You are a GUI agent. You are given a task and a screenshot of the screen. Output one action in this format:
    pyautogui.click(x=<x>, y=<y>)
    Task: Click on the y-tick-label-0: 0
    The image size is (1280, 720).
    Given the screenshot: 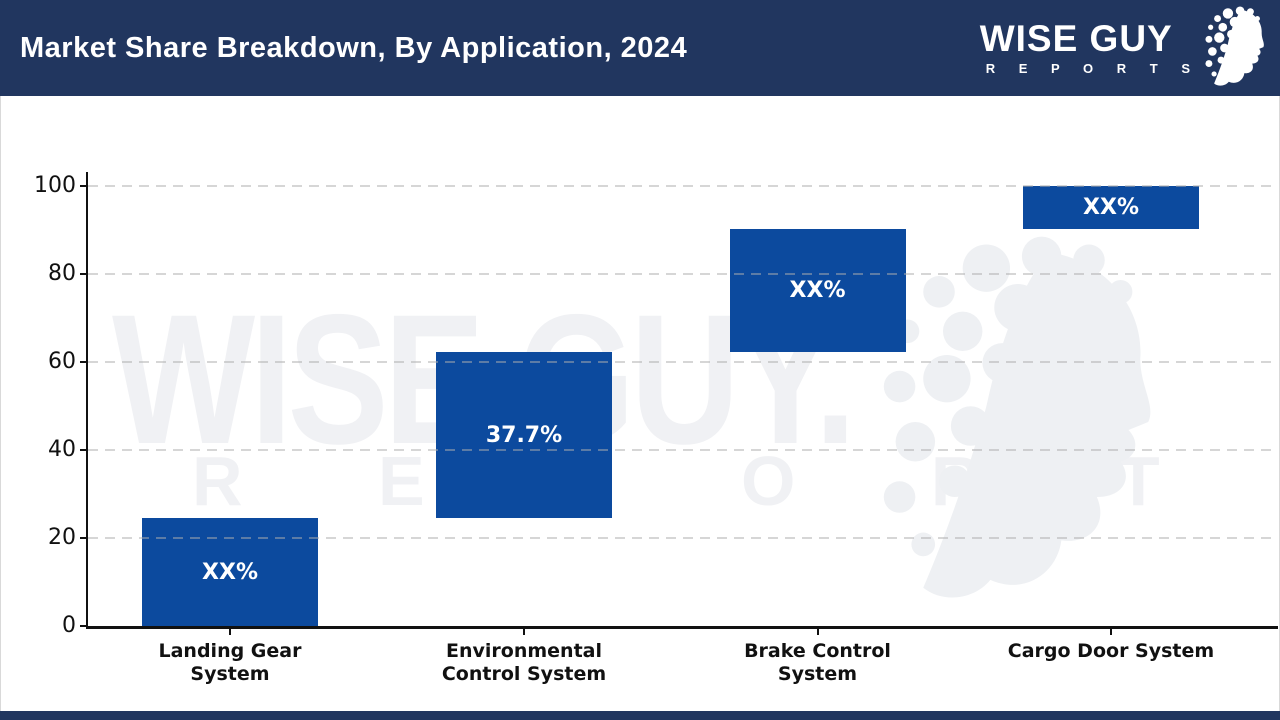 What is the action you would take?
    pyautogui.click(x=69, y=625)
    